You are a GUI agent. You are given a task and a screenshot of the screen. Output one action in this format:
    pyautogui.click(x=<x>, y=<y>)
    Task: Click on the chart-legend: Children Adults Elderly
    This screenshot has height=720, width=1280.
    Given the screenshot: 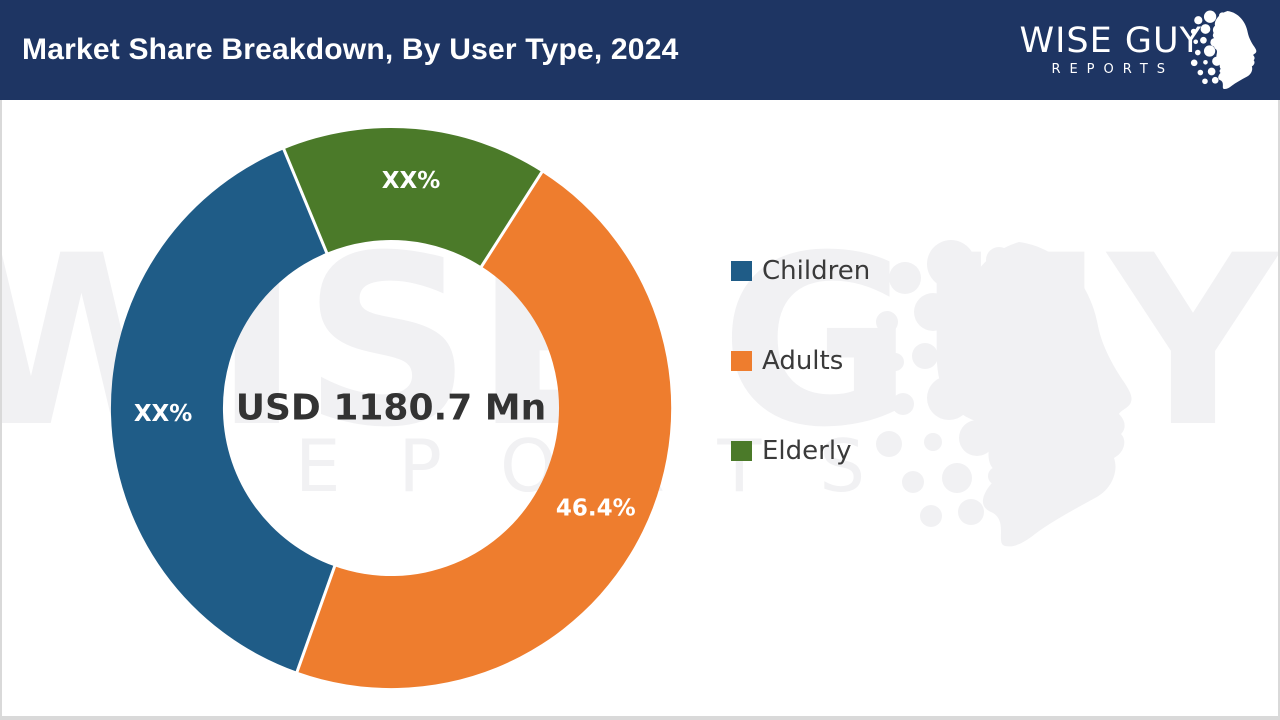 What is the action you would take?
    pyautogui.click(x=800, y=392)
    